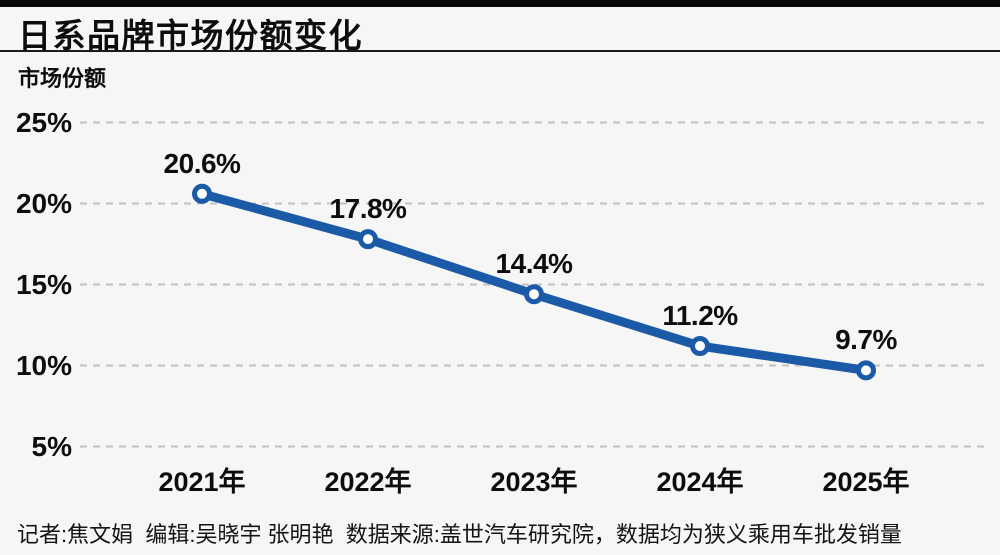 The image size is (1000, 555). What do you see at coordinates (368, 209) in the screenshot?
I see `data-point-label: 17.8%` at bounding box center [368, 209].